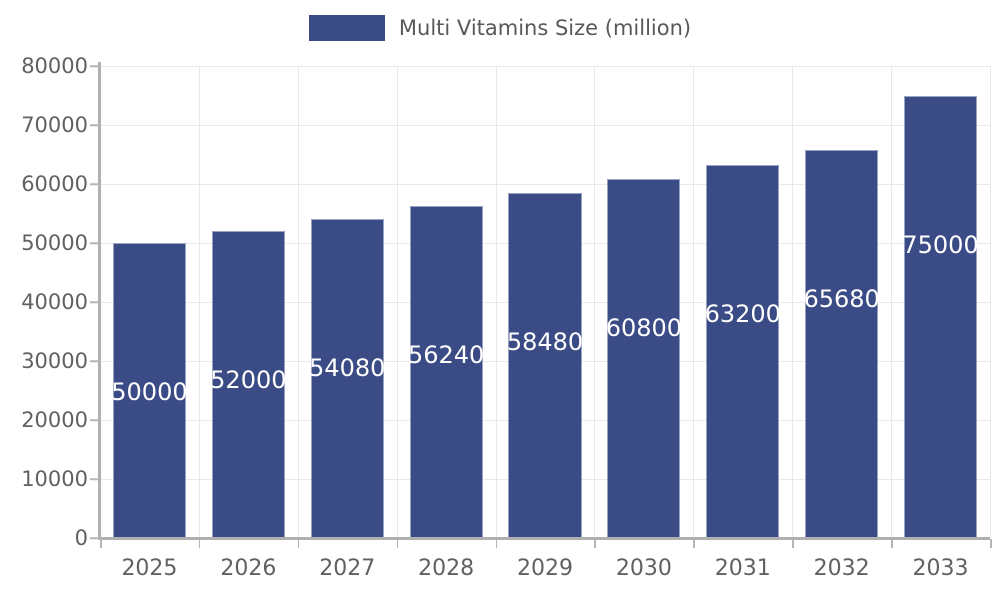  What do you see at coordinates (54, 243) in the screenshot?
I see `y-tick-label: 50000` at bounding box center [54, 243].